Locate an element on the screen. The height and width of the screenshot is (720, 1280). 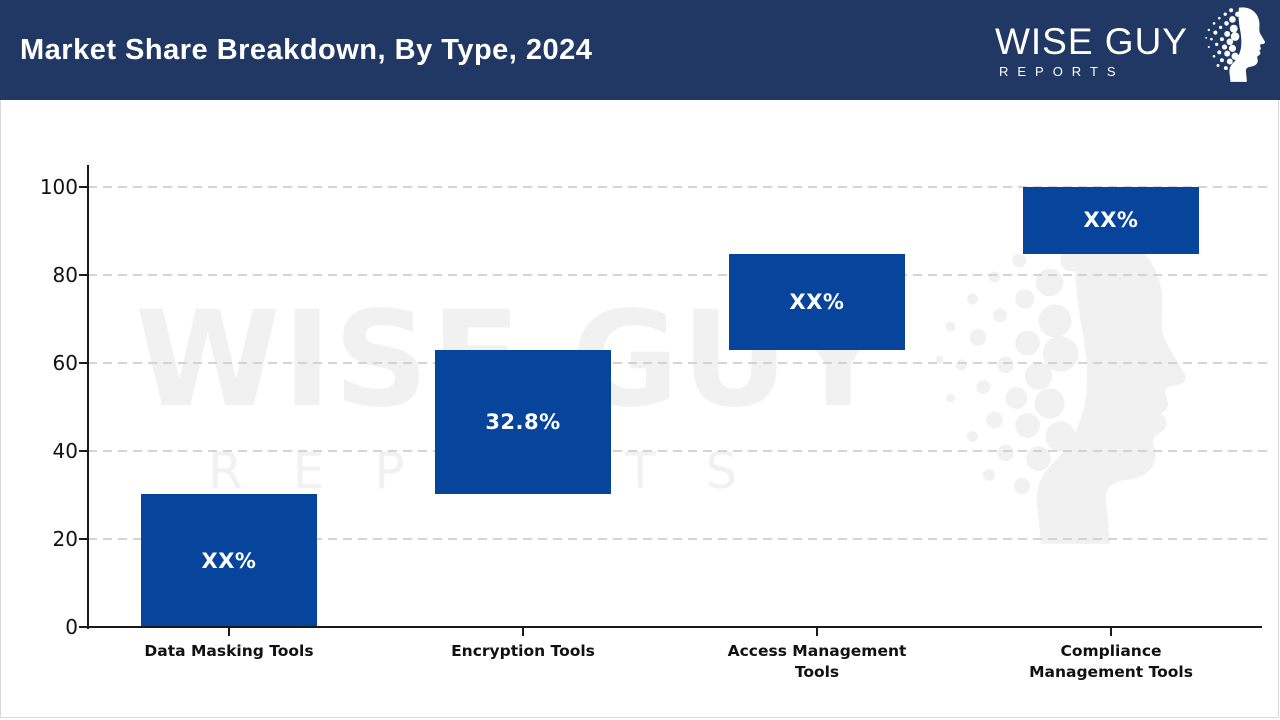
bar-3: XX% is located at coordinates (817, 301).